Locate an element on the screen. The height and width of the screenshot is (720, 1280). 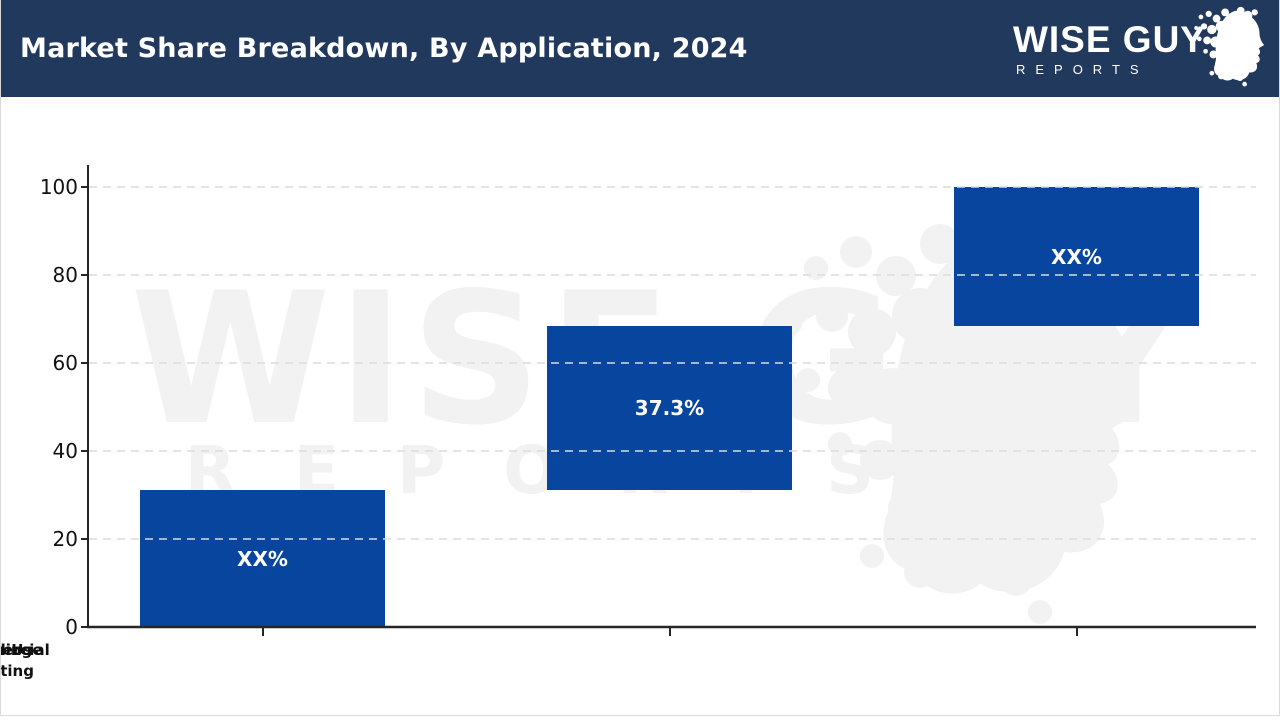
y-tick-label: 60 is located at coordinates (65, 363).